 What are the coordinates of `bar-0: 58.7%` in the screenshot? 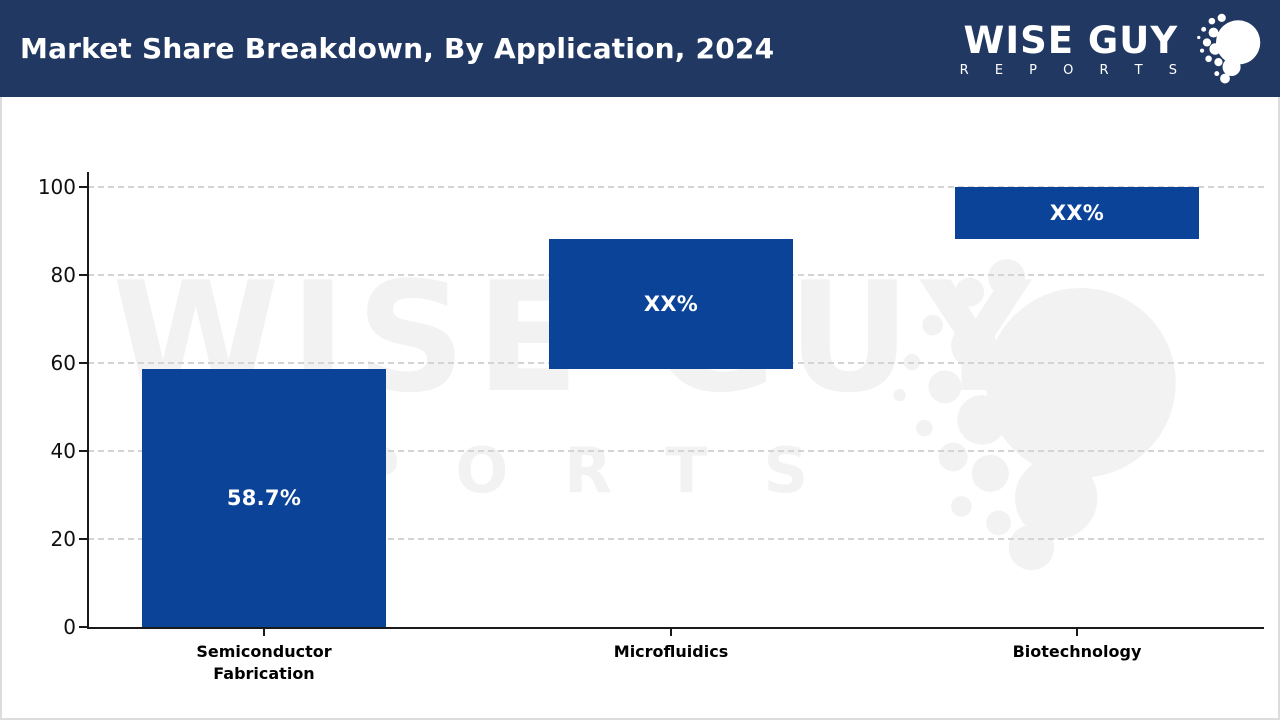 It's located at (264, 497).